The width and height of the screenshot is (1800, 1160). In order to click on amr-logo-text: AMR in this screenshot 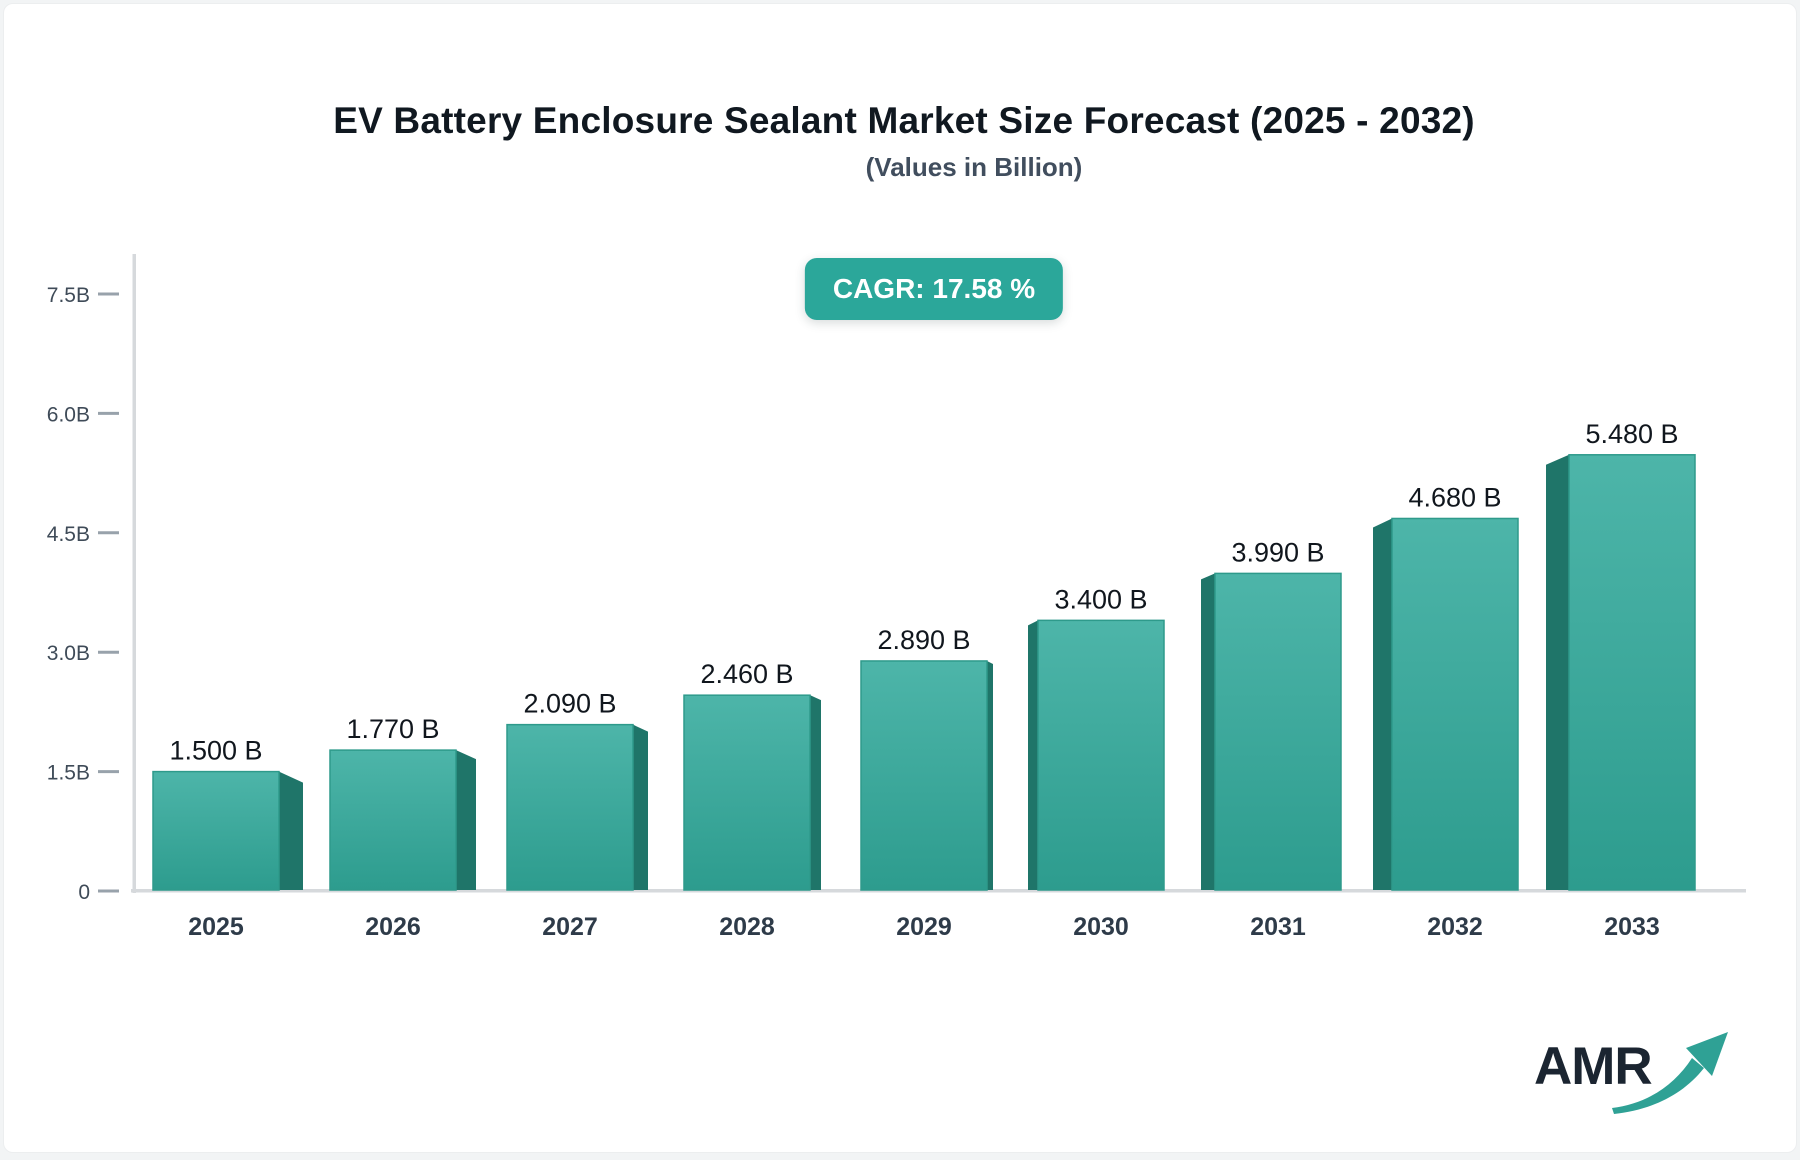, I will do `click(1593, 1066)`.